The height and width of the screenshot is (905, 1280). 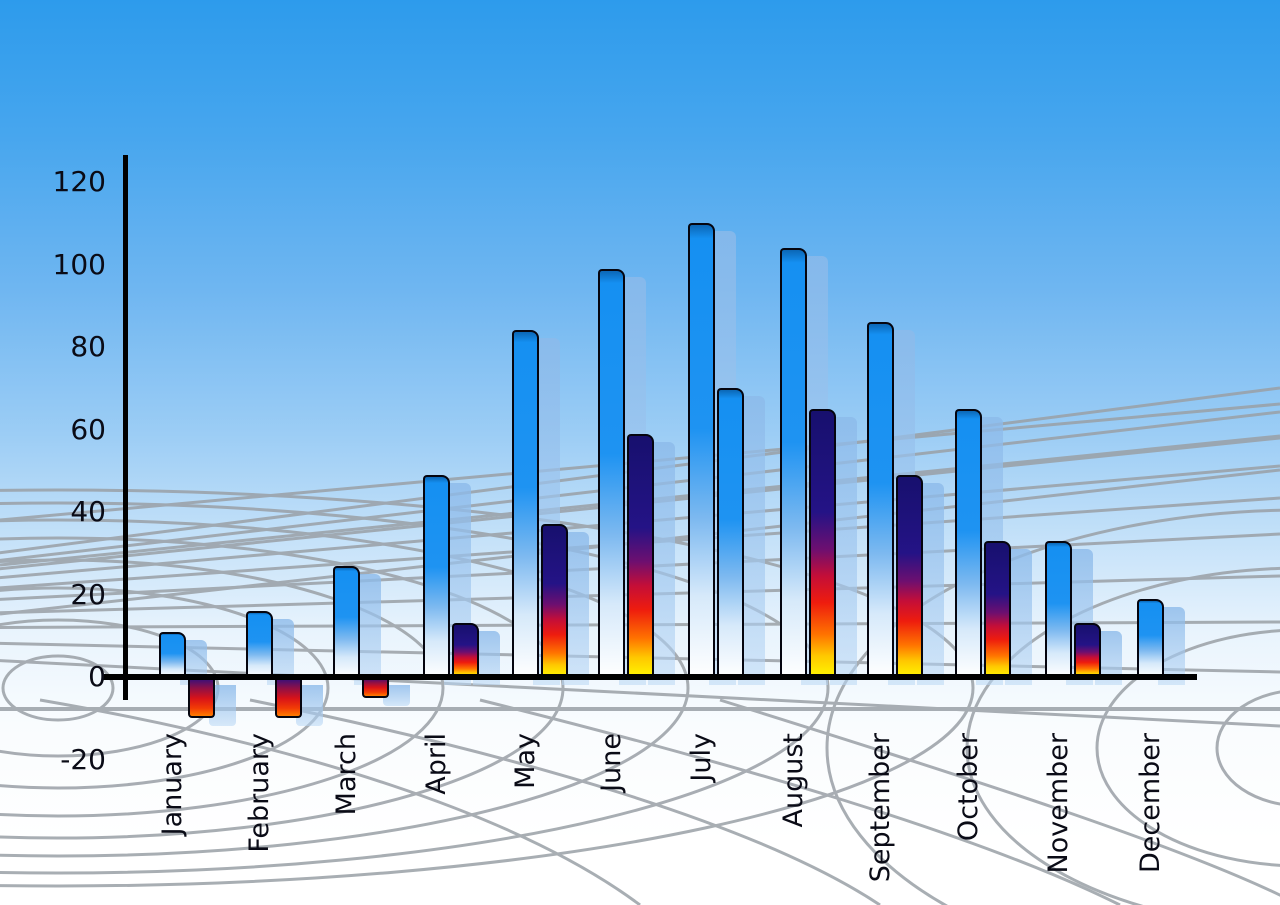 What do you see at coordinates (880, 499) in the screenshot?
I see `bar-september-primary` at bounding box center [880, 499].